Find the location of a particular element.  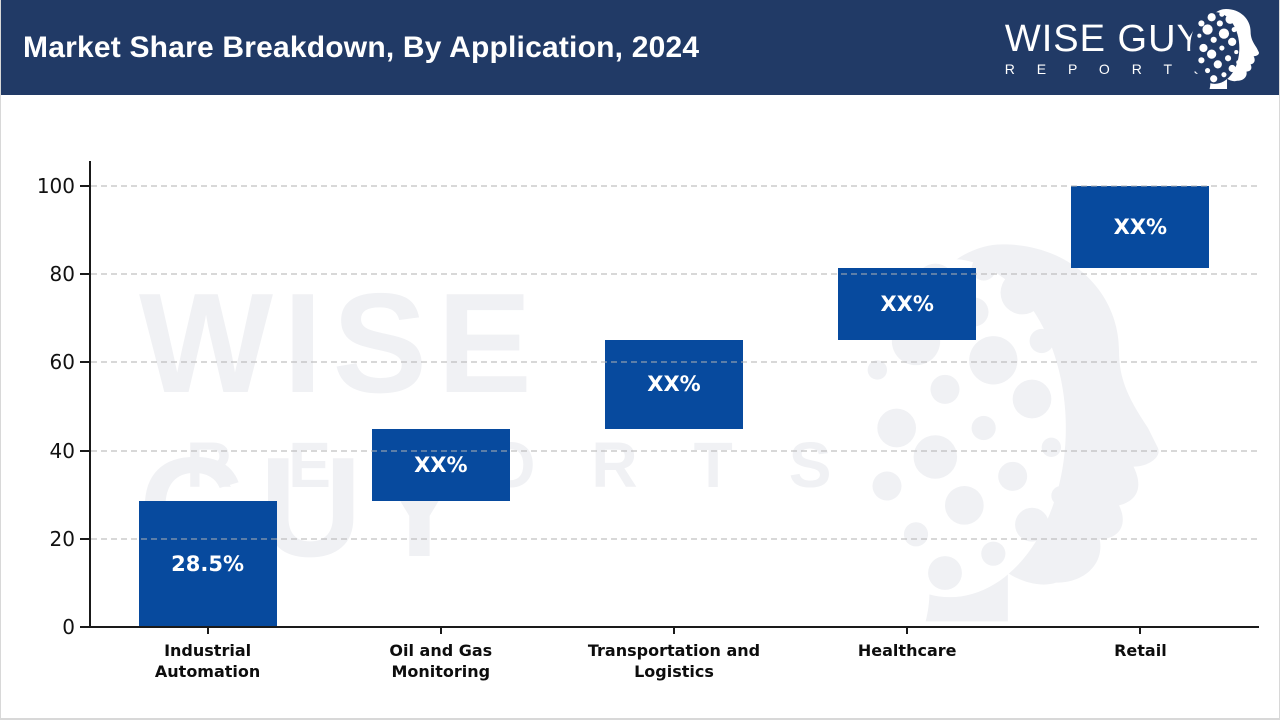

x-category-label-line: Transportation and is located at coordinates (674, 650).